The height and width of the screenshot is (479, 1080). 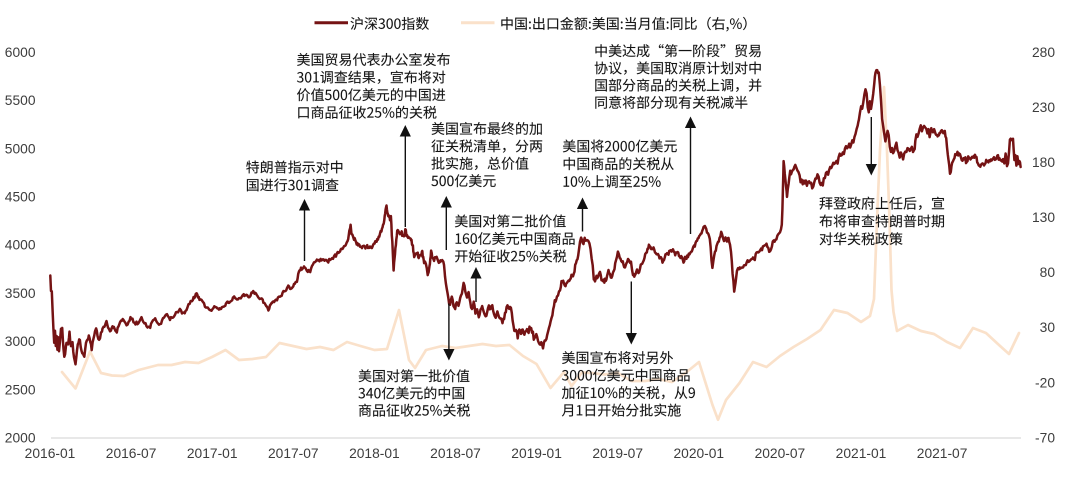 What do you see at coordinates (50, 453) in the screenshot?
I see `svg-text: 2016-01` at bounding box center [50, 453].